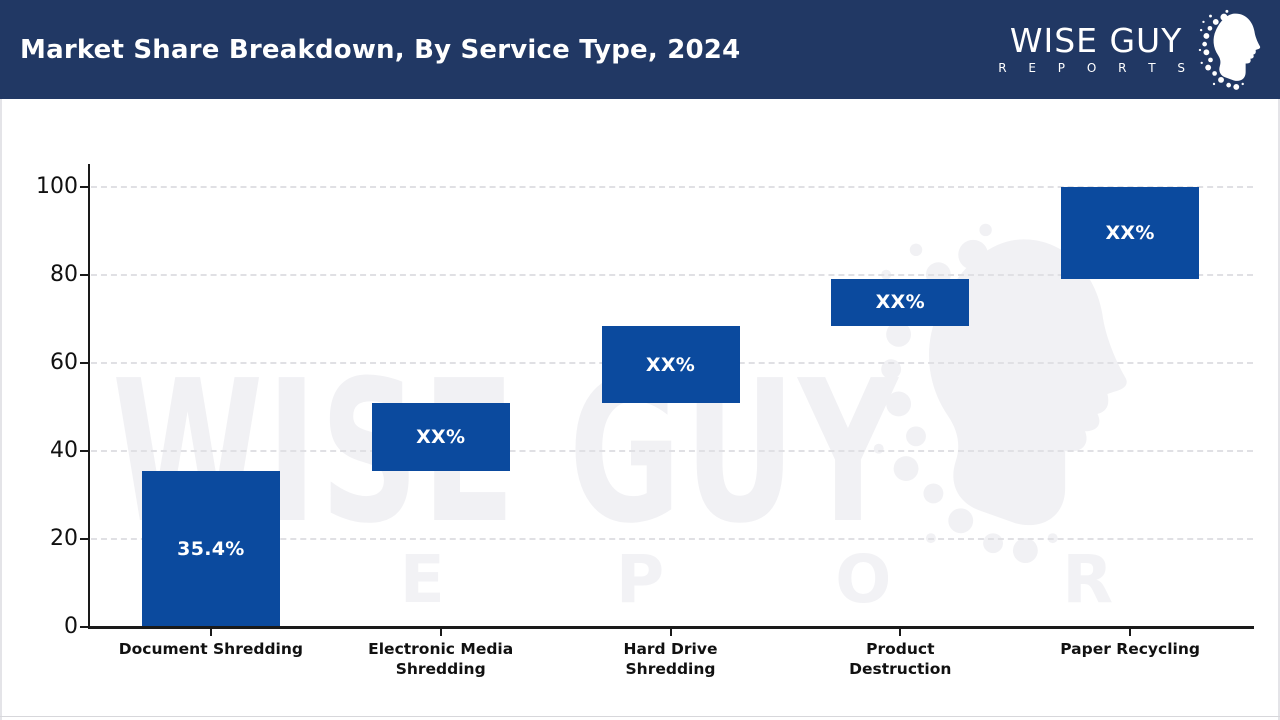  What do you see at coordinates (64, 274) in the screenshot?
I see `y-tick-label: 80` at bounding box center [64, 274].